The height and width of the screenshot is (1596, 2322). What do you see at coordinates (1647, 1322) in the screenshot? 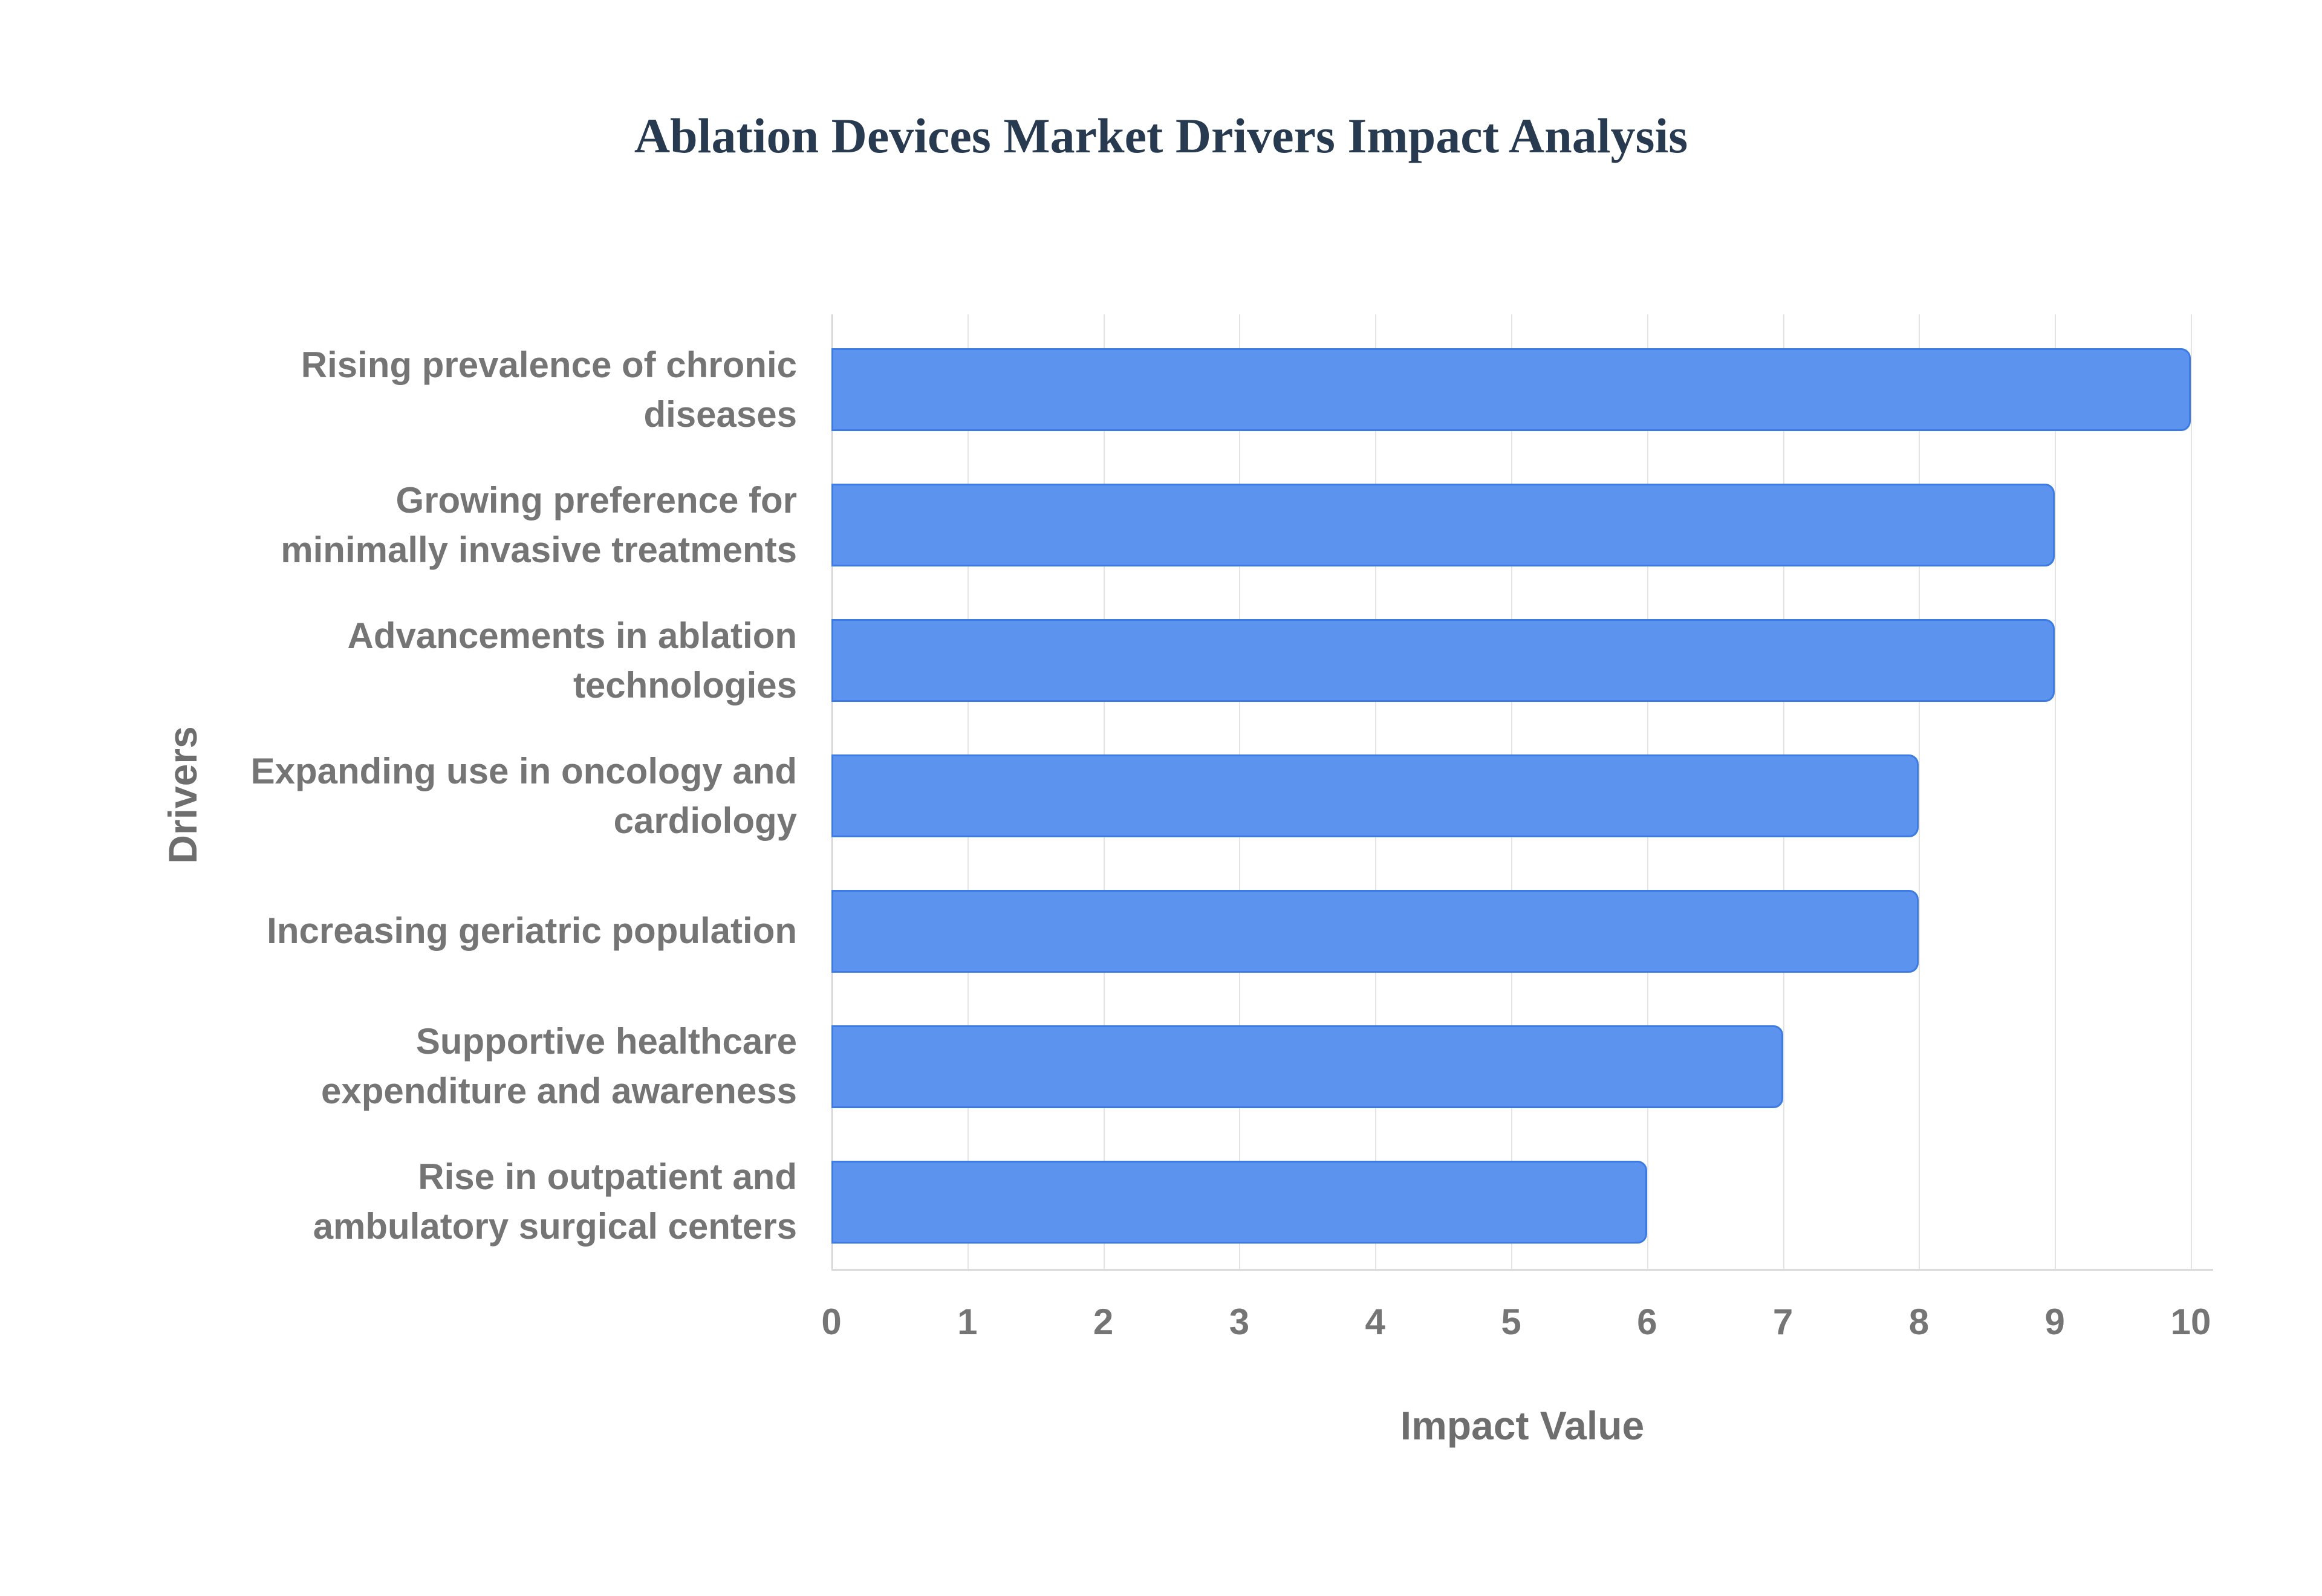
I see `x-tick-label-6: 6` at bounding box center [1647, 1322].